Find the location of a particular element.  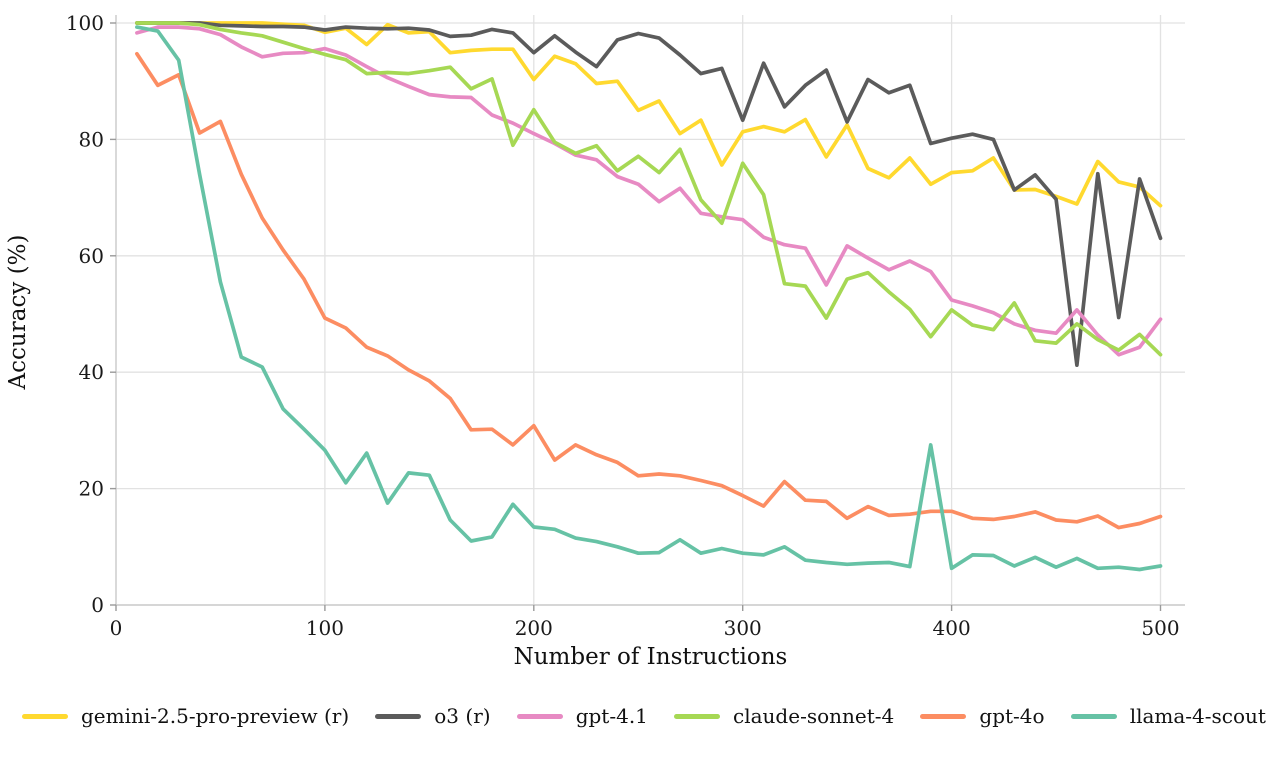

legend-swatch-llama-4-scout is located at coordinates (1093, 716).